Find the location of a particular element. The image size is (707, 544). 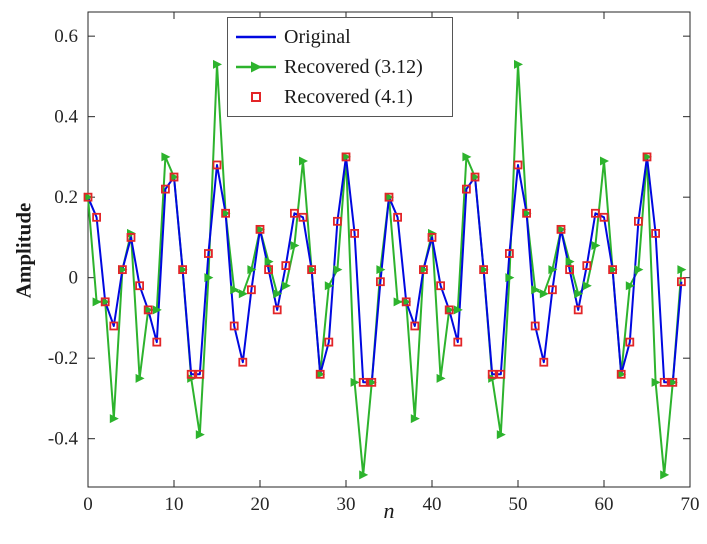

x-tick-label: 10 is located at coordinates (174, 504).